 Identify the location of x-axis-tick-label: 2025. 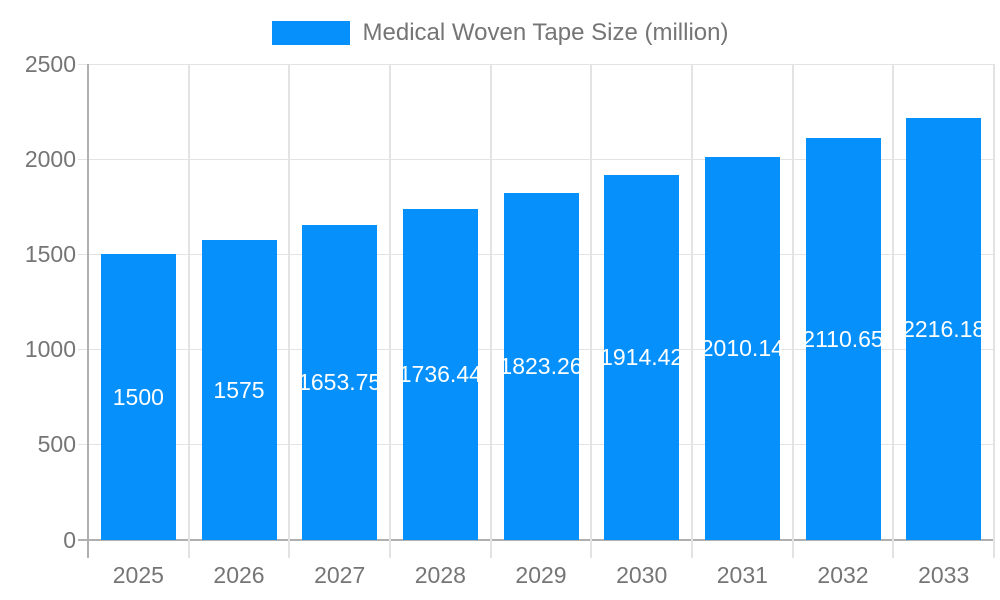
(138, 575).